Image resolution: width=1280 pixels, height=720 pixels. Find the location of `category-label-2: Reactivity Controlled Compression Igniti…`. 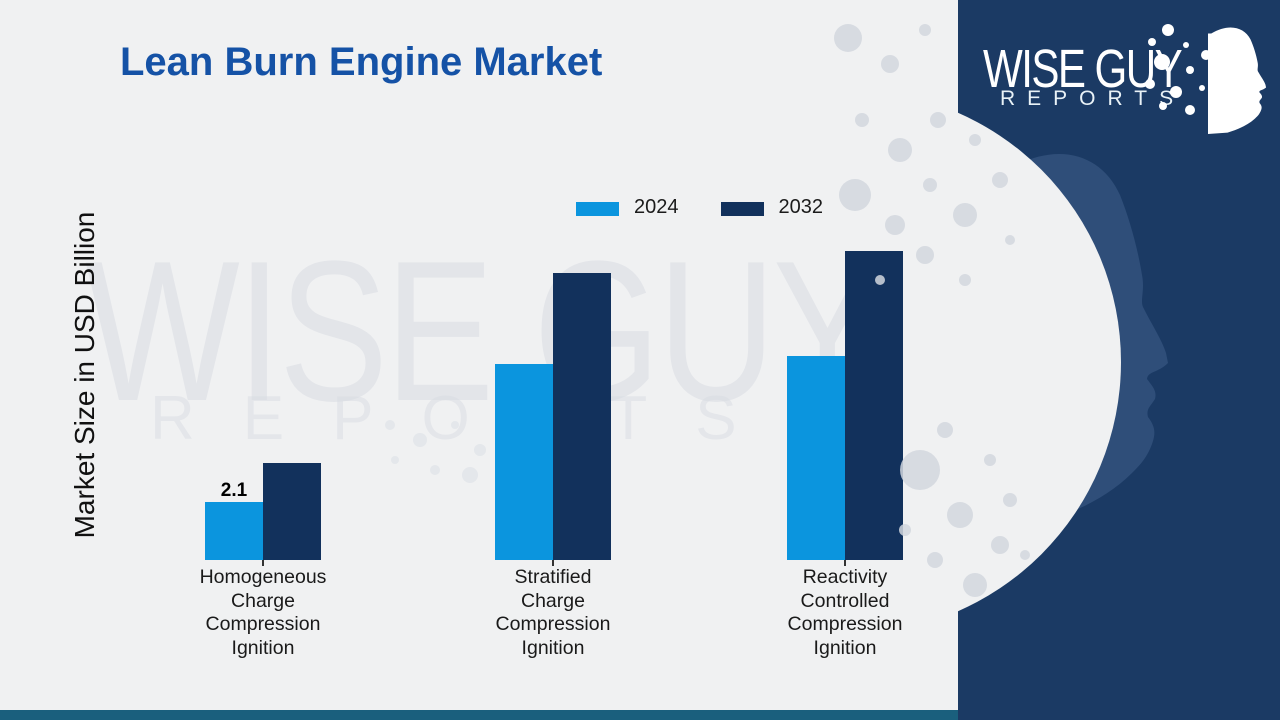

category-label-2: Reactivity Controlled Compression Igniti… is located at coordinates (845, 612).